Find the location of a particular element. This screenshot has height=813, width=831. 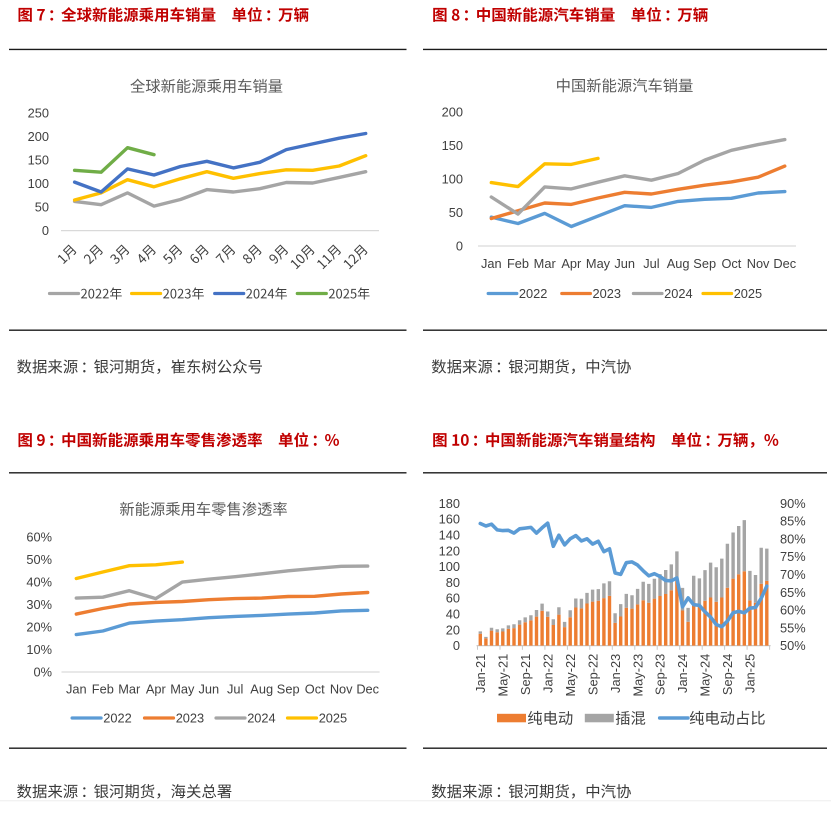

svg-text: Sep-21 is located at coordinates (525, 674).